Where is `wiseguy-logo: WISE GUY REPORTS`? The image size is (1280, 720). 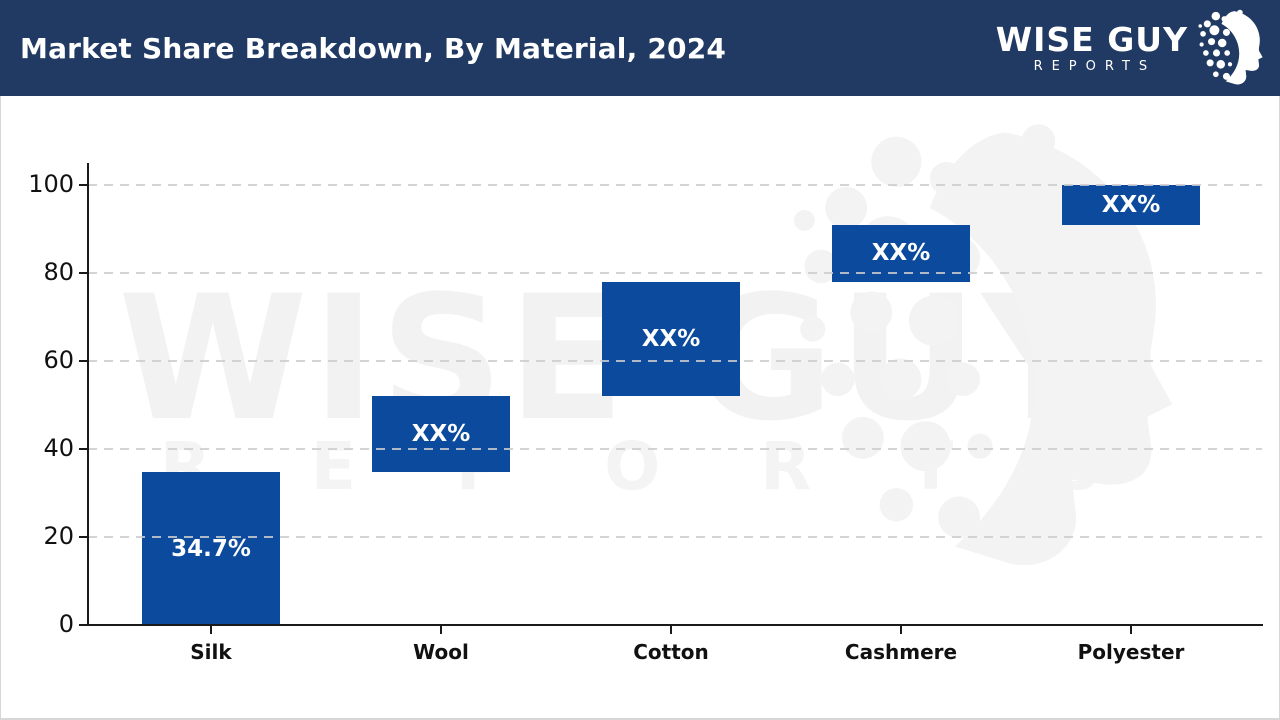 wiseguy-logo: WISE GUY REPORTS is located at coordinates (1131, 48).